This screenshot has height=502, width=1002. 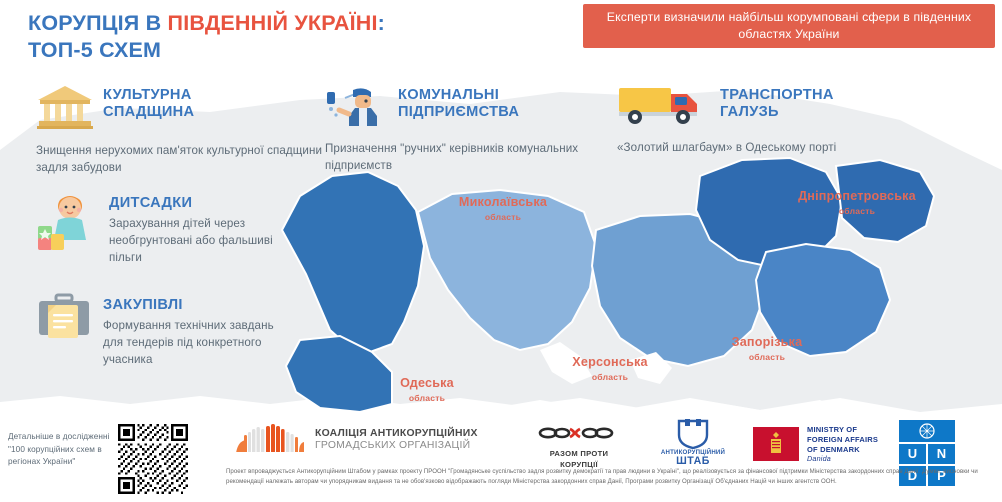 I want to click on scheme-cultural-head: КУЛЬТУРНА СПАДЩИНА, so click(x=186, y=109).